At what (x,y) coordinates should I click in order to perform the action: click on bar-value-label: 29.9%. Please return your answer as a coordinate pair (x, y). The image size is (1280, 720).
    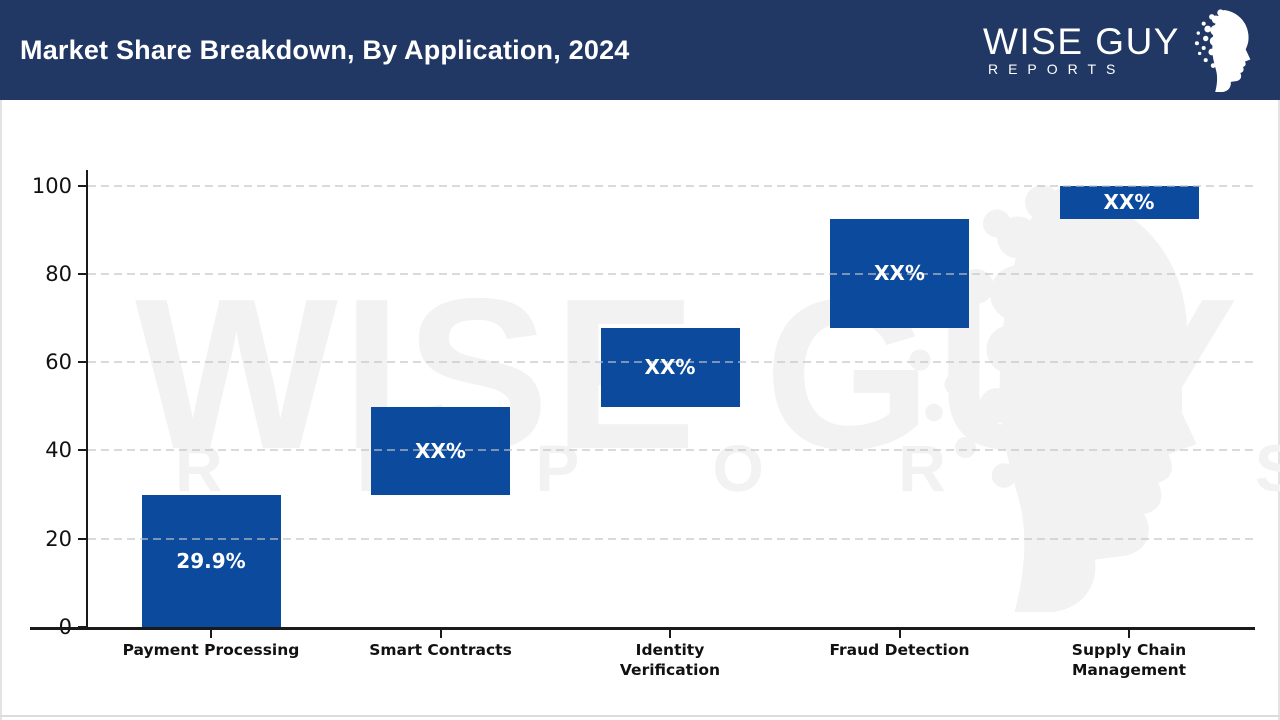
    Looking at the image, I should click on (211, 560).